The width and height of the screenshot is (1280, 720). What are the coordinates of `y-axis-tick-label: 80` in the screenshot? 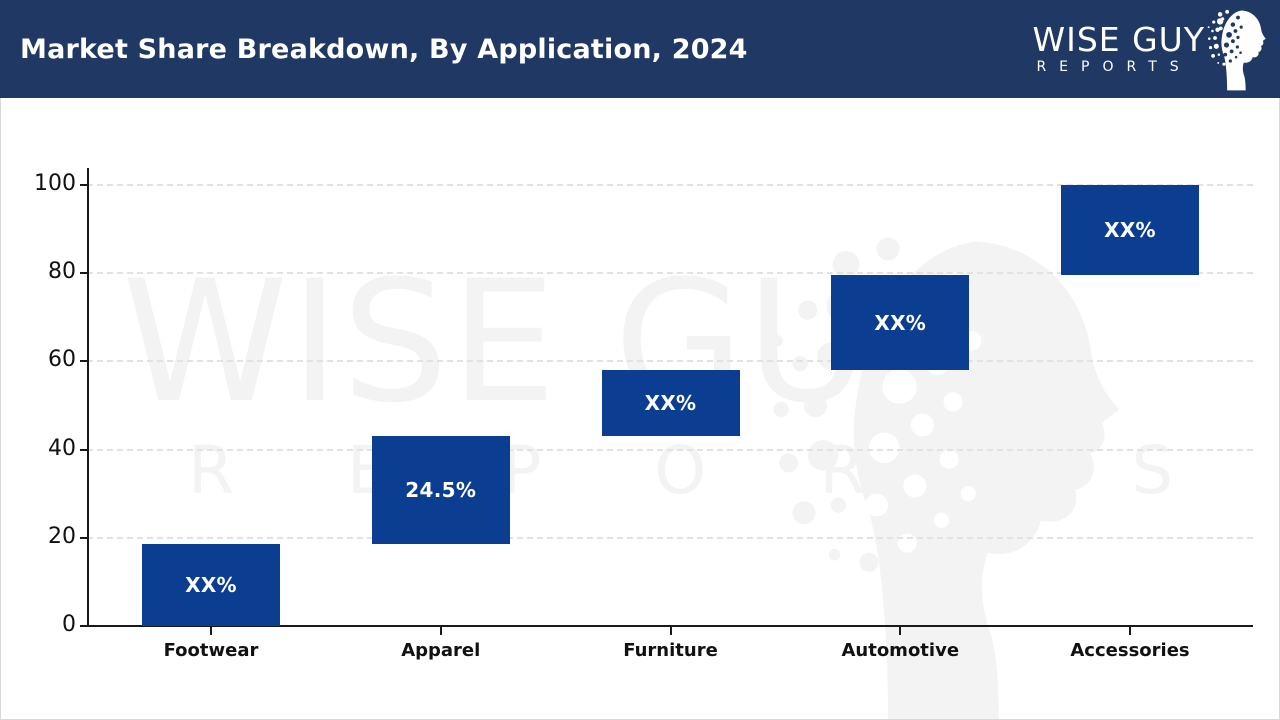 It's located at (62, 272).